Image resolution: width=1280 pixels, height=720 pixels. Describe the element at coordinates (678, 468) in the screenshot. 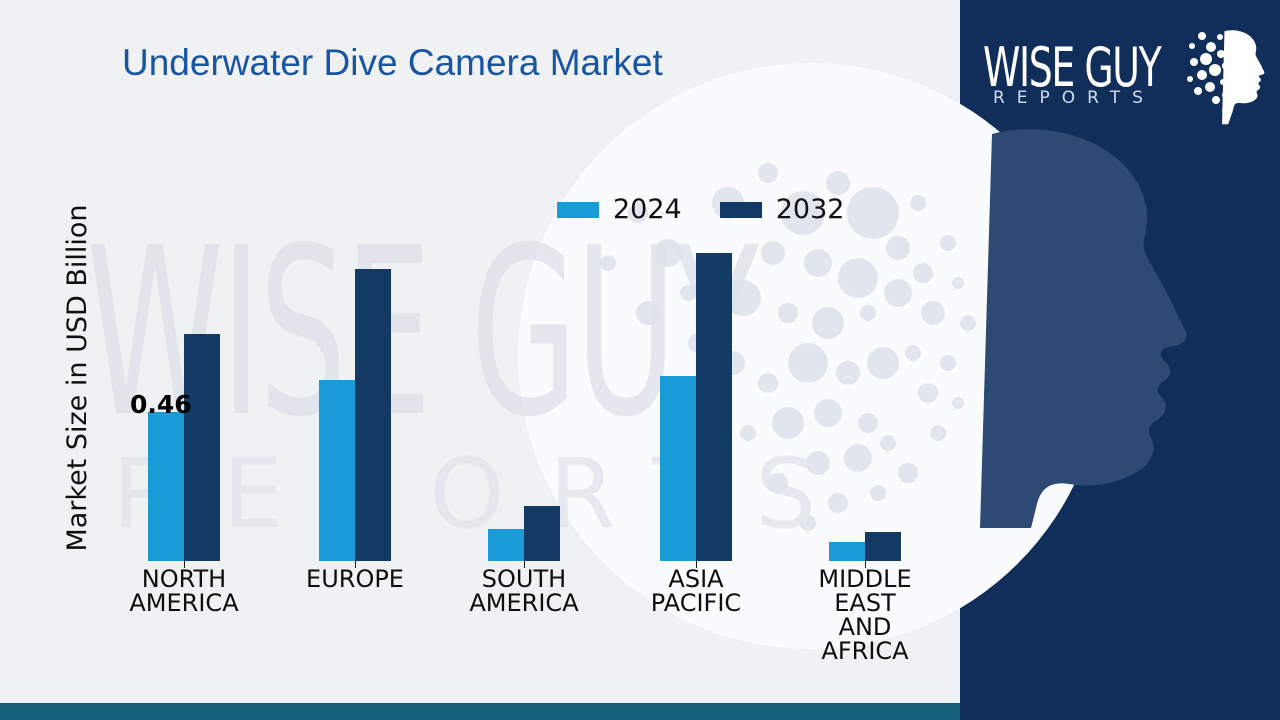

I see `bar-2024-asia-pacific` at that location.